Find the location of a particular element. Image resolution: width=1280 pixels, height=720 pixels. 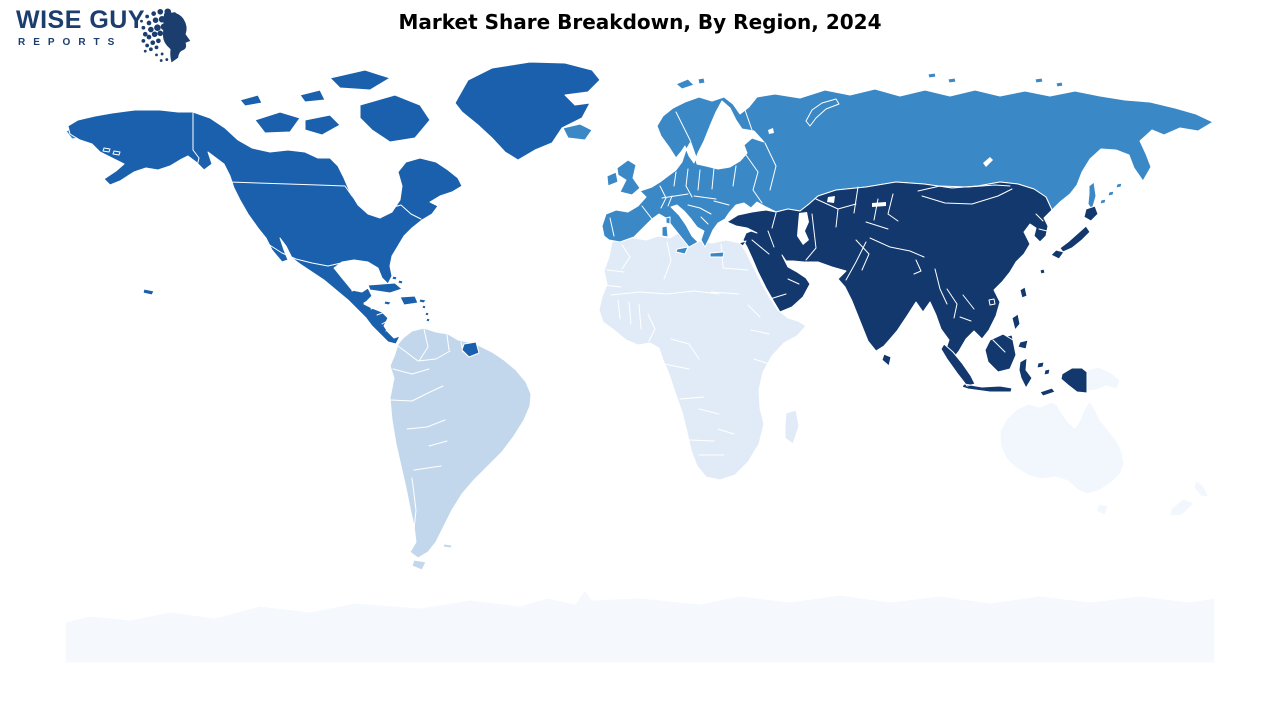

asia-borders is located at coordinates (899, 268).